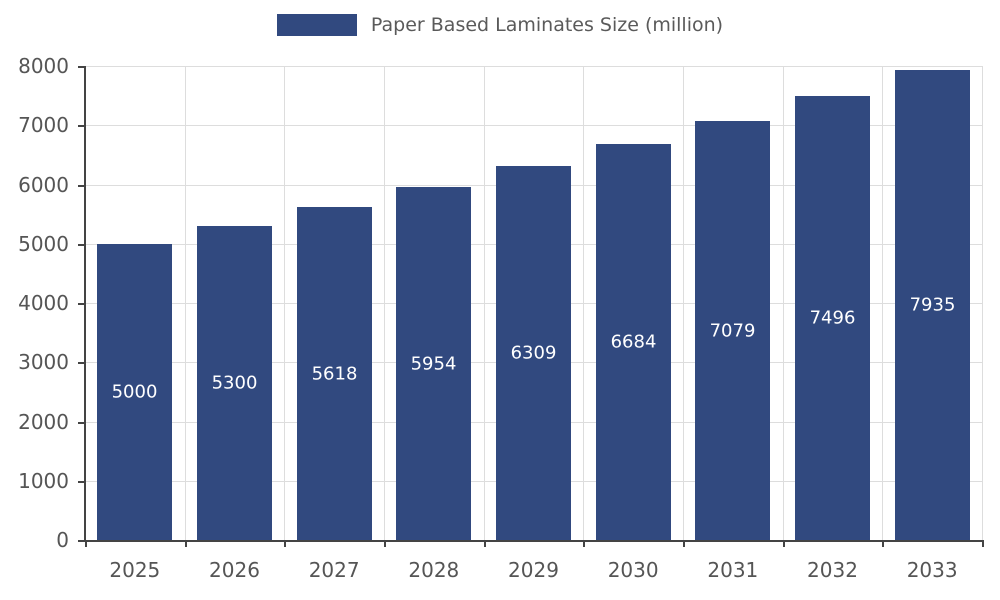 This screenshot has width=1000, height=600. What do you see at coordinates (43, 303) in the screenshot?
I see `y-axis-tick-label: 4000` at bounding box center [43, 303].